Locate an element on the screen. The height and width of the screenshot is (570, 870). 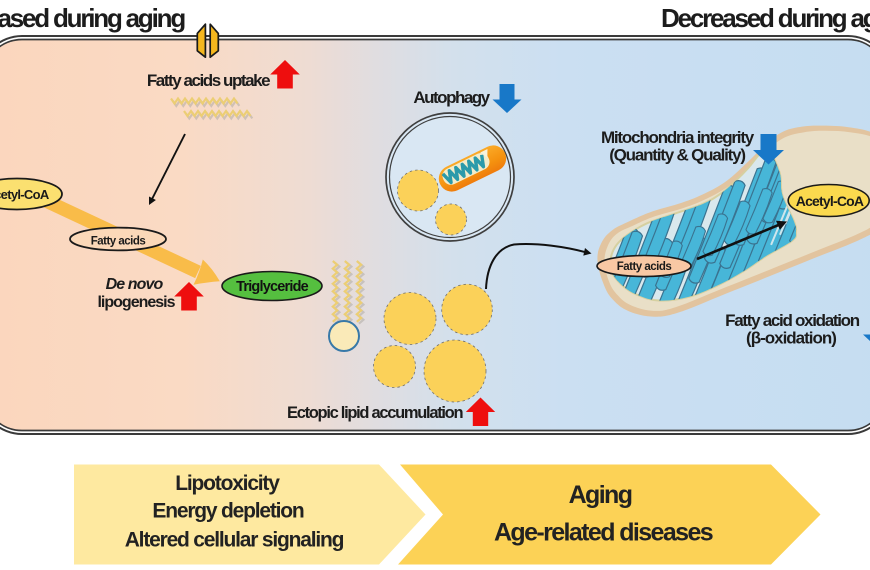
svg-text: Increased during aging is located at coordinates (92, 18).